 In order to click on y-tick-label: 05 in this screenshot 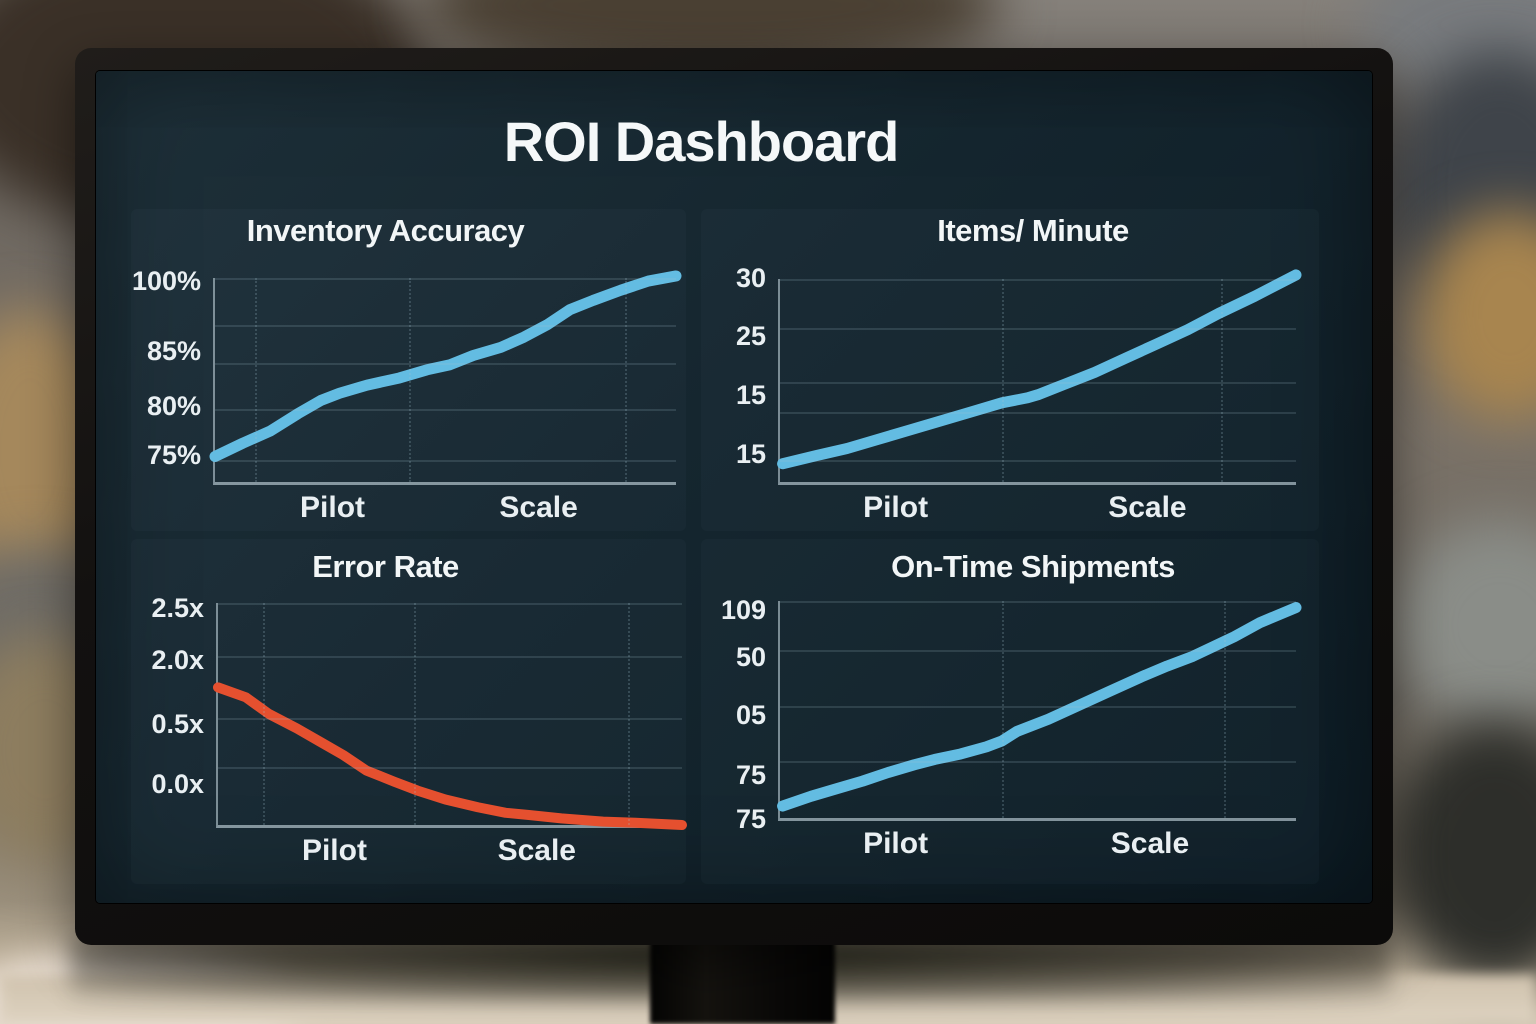, I will do `click(750, 714)`.